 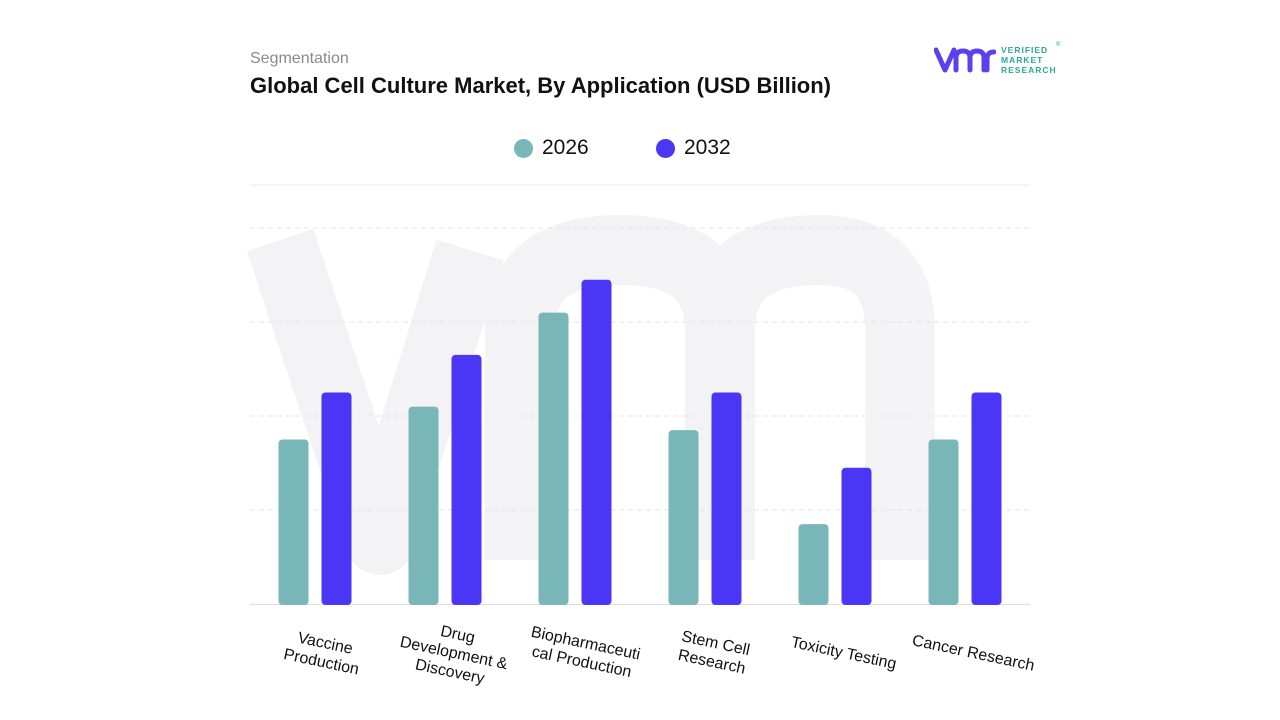 I want to click on legend-item-2032: 2032, so click(x=693, y=148).